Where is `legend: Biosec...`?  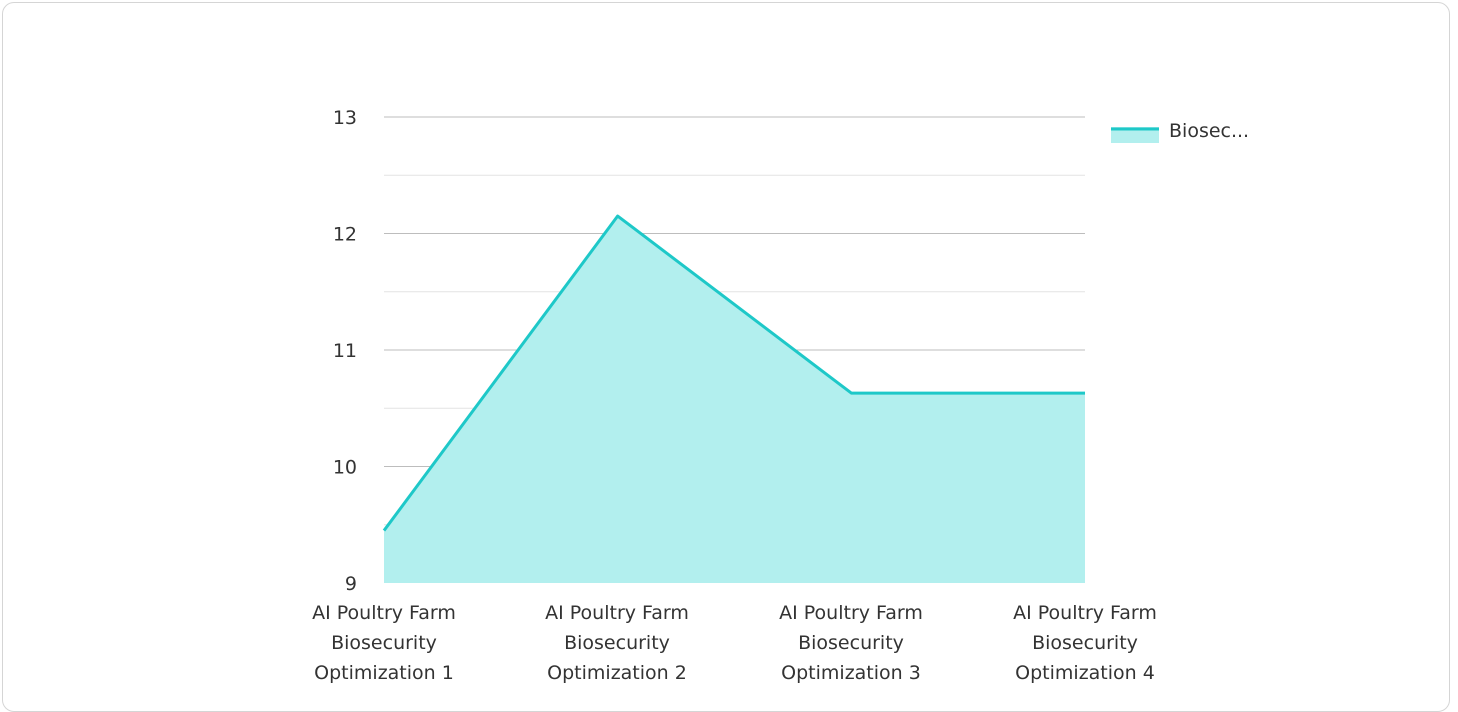
legend: Biosec... is located at coordinates (1180, 131).